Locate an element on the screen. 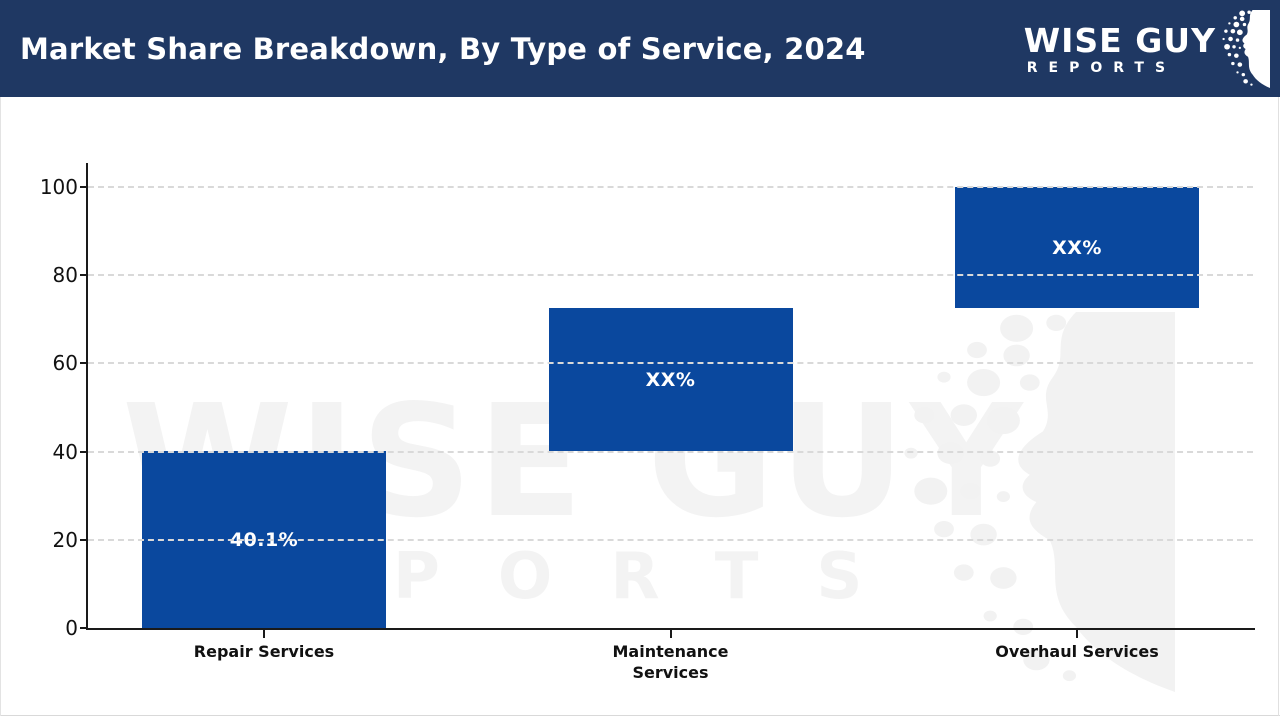 This screenshot has height=720, width=1280. y-tick-label: 80 is located at coordinates (65, 275).